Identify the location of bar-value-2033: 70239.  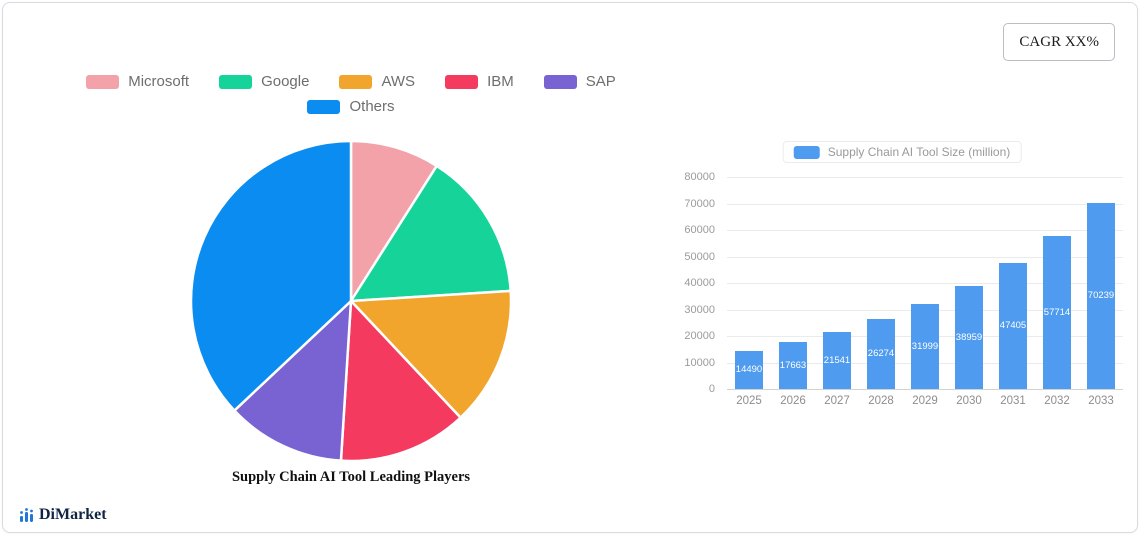
(1101, 296).